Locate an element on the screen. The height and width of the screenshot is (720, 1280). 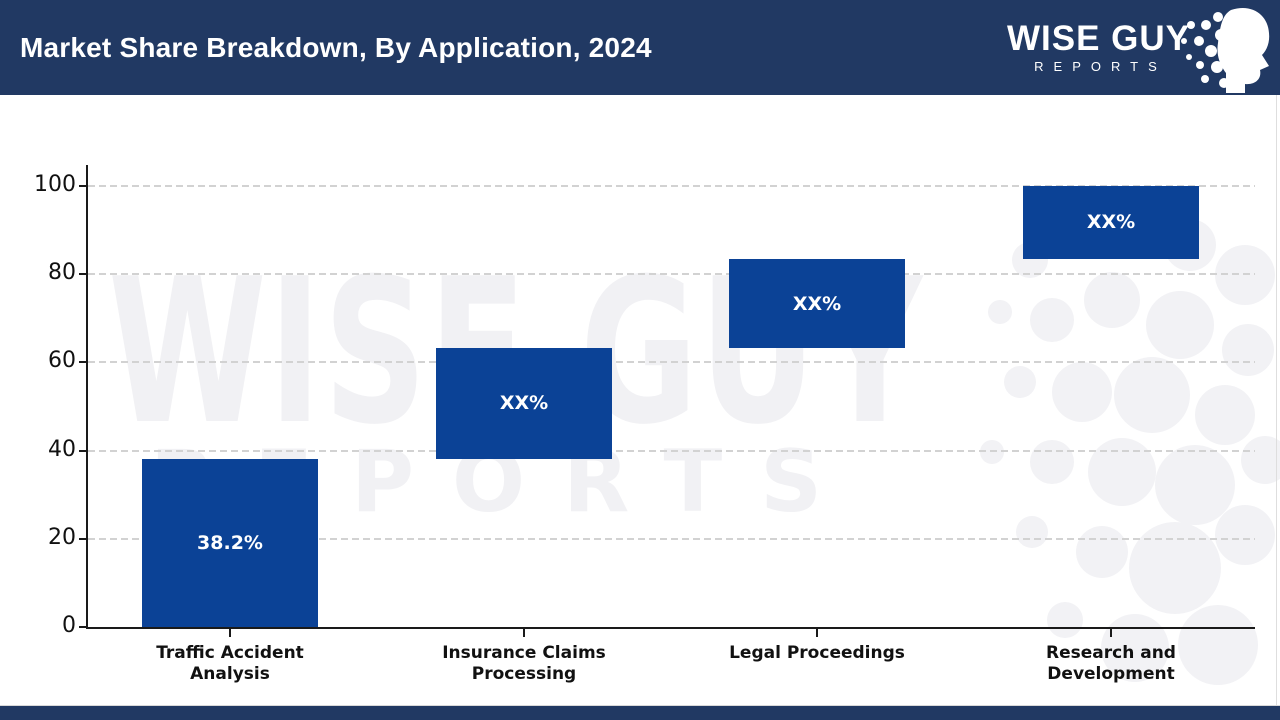
footer-band is located at coordinates (640, 713).